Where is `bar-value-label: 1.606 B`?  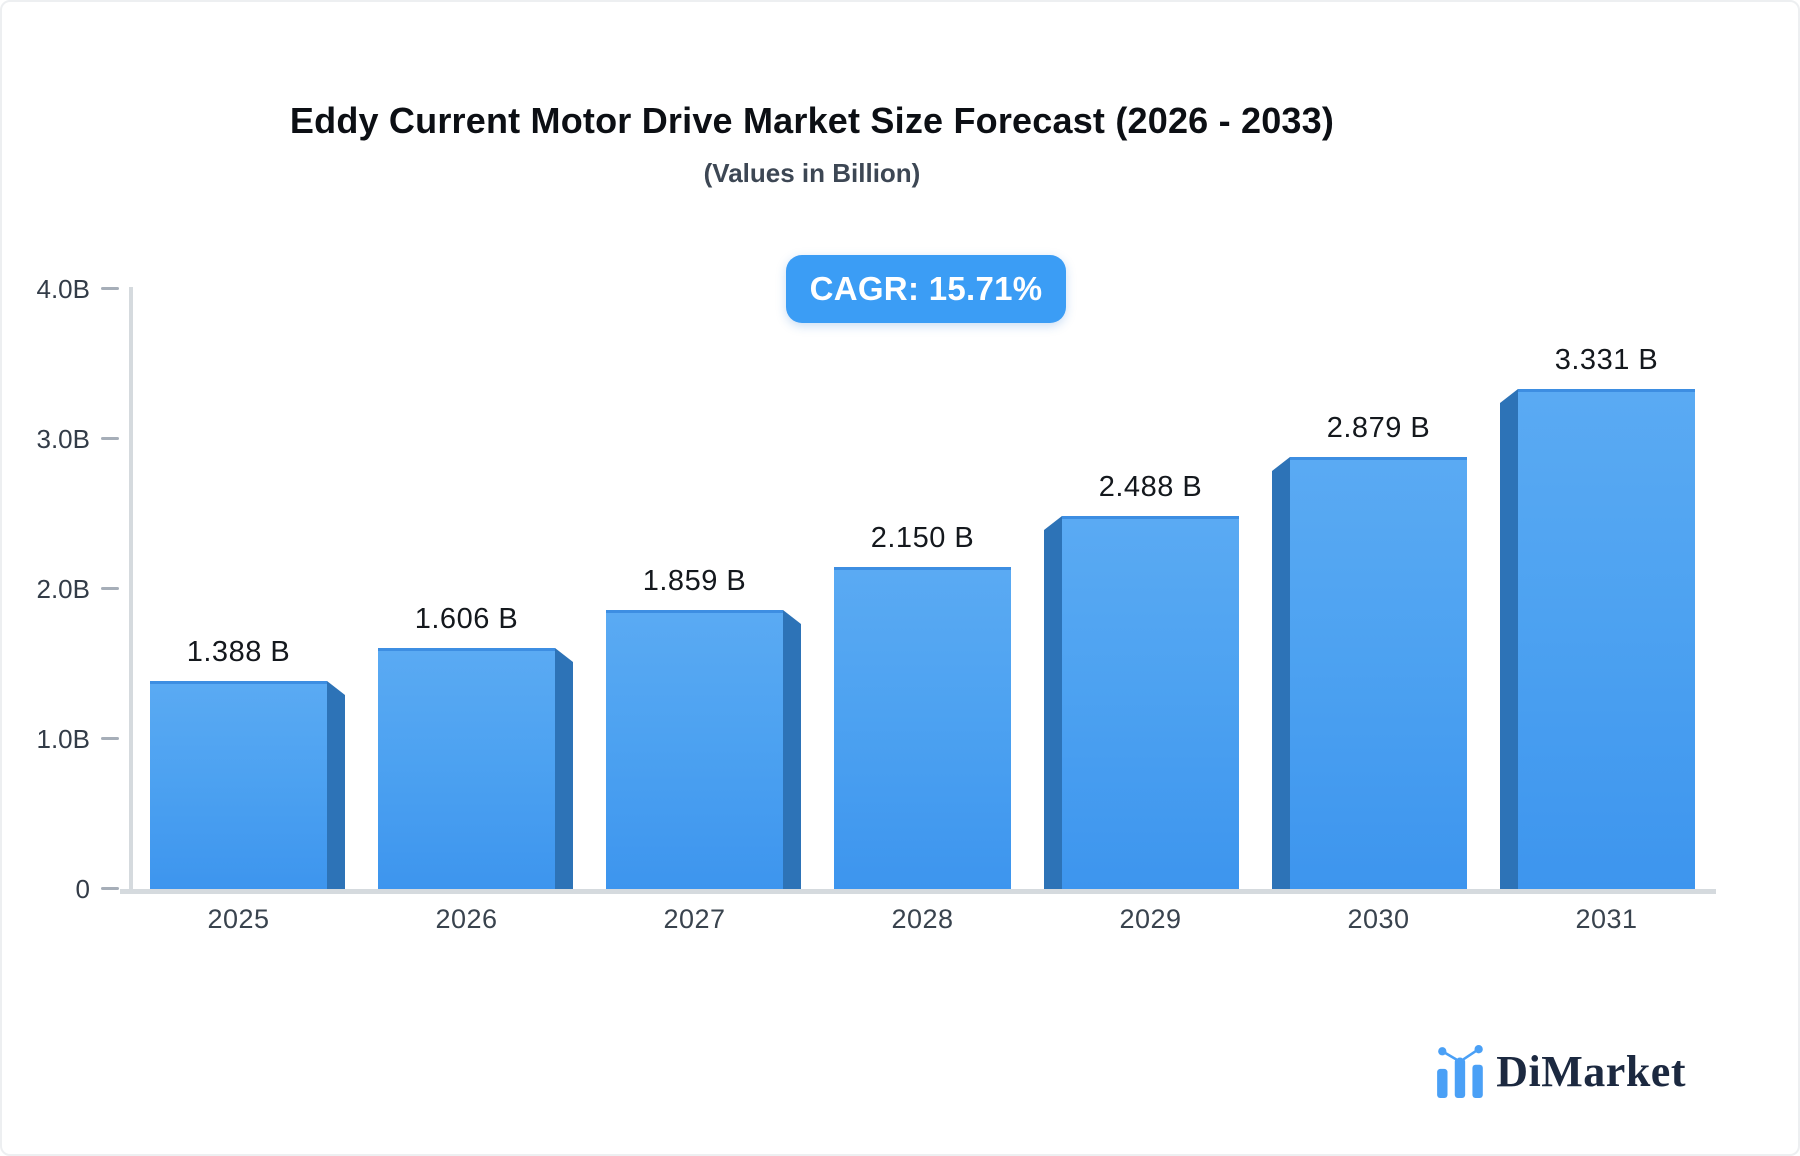
bar-value-label: 1.606 B is located at coordinates (466, 619).